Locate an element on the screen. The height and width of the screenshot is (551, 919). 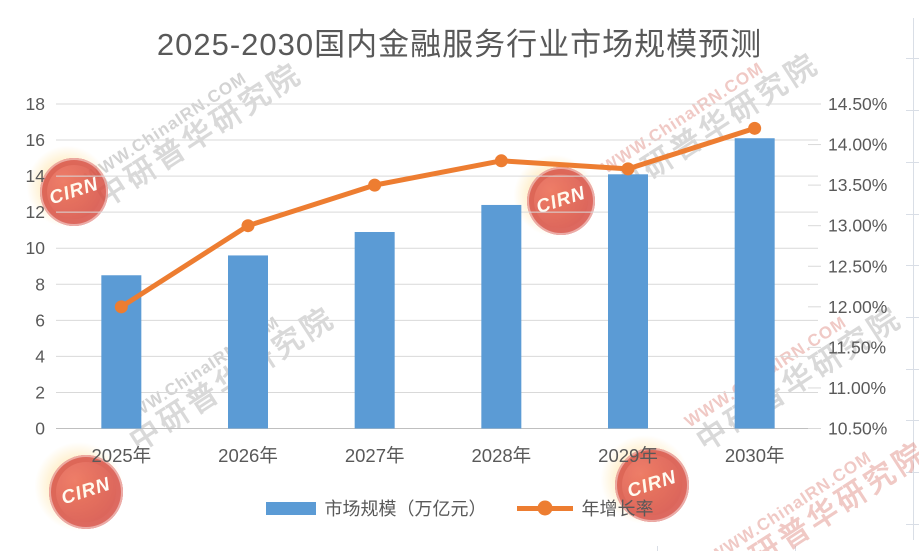
x-axis-label: 2028年 is located at coordinates (502, 455).